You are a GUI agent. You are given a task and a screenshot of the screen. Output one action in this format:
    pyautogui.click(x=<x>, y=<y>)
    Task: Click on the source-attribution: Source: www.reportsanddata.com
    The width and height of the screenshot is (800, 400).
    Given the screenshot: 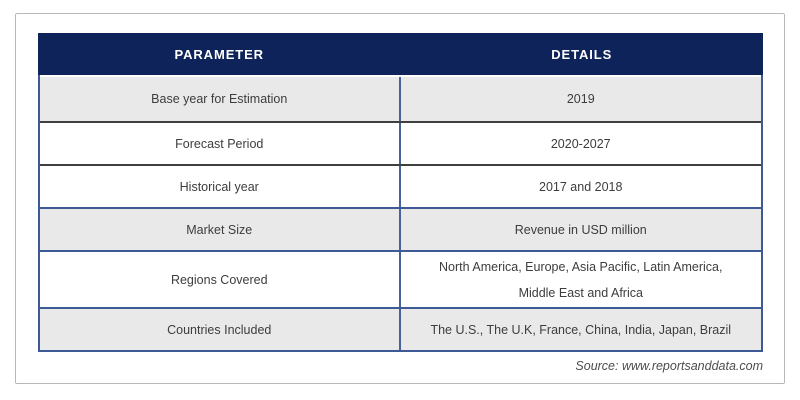 What is the action you would take?
    pyautogui.click(x=669, y=366)
    